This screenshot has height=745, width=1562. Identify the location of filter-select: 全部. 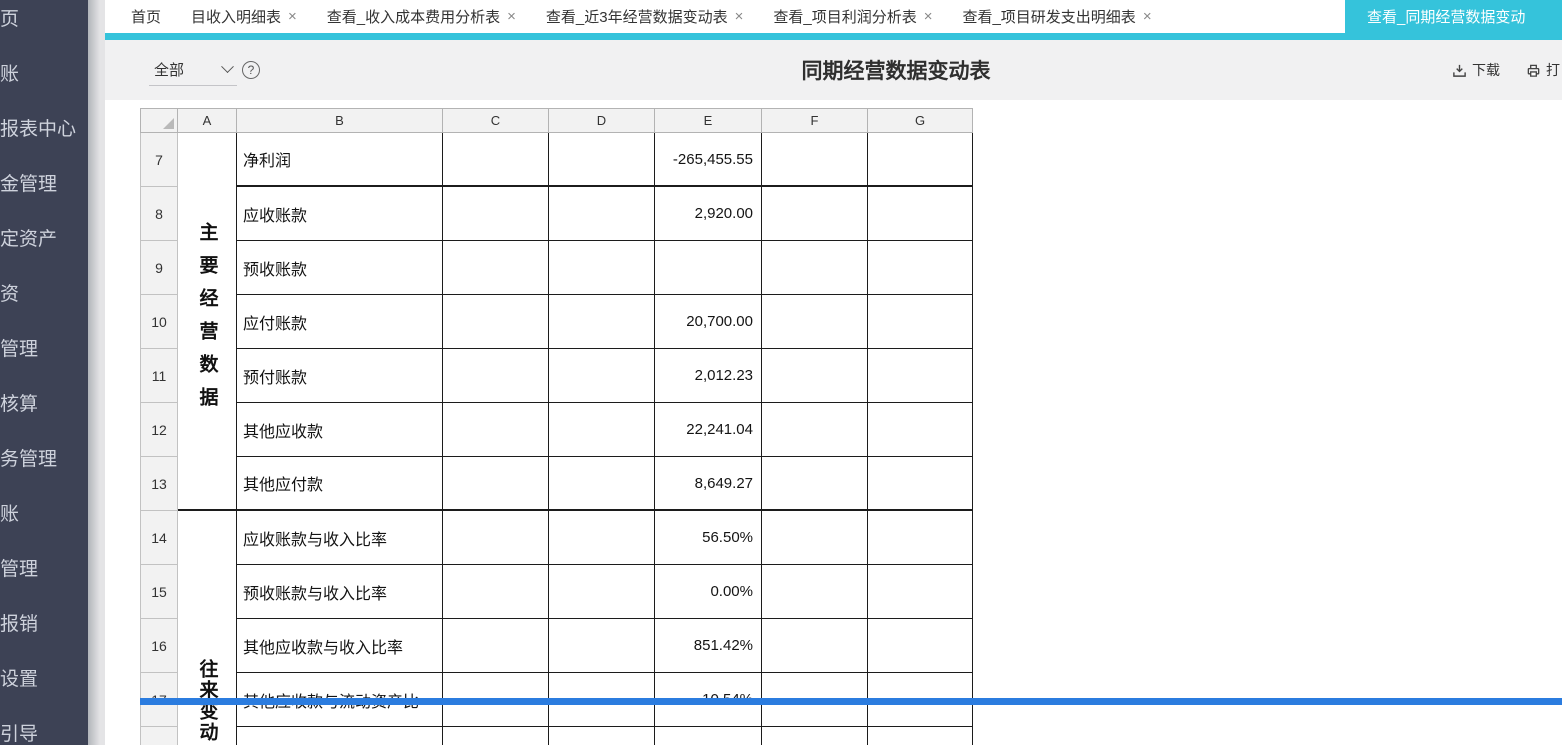
(193, 70).